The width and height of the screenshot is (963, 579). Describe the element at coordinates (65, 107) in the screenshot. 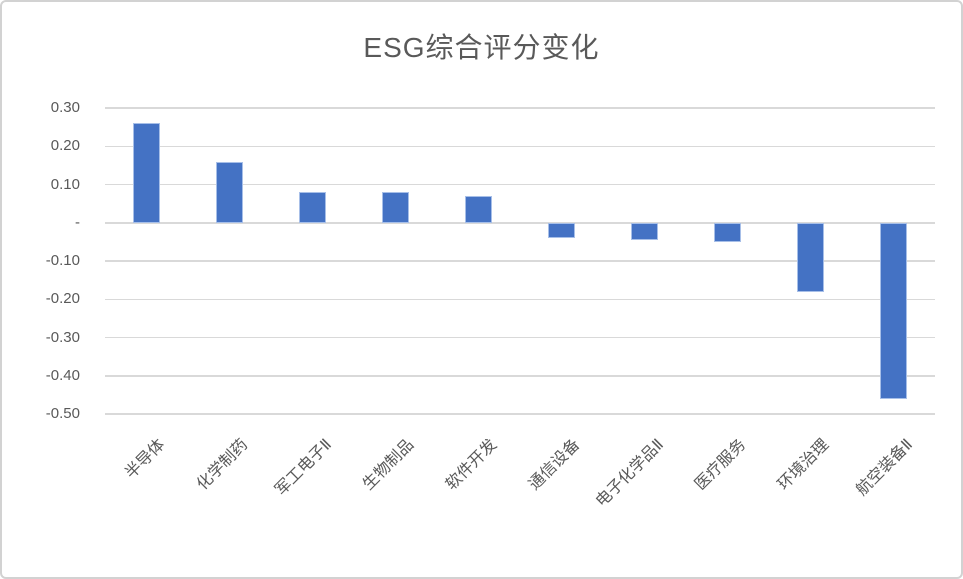

I see `y-tick-label: 0.30` at that location.